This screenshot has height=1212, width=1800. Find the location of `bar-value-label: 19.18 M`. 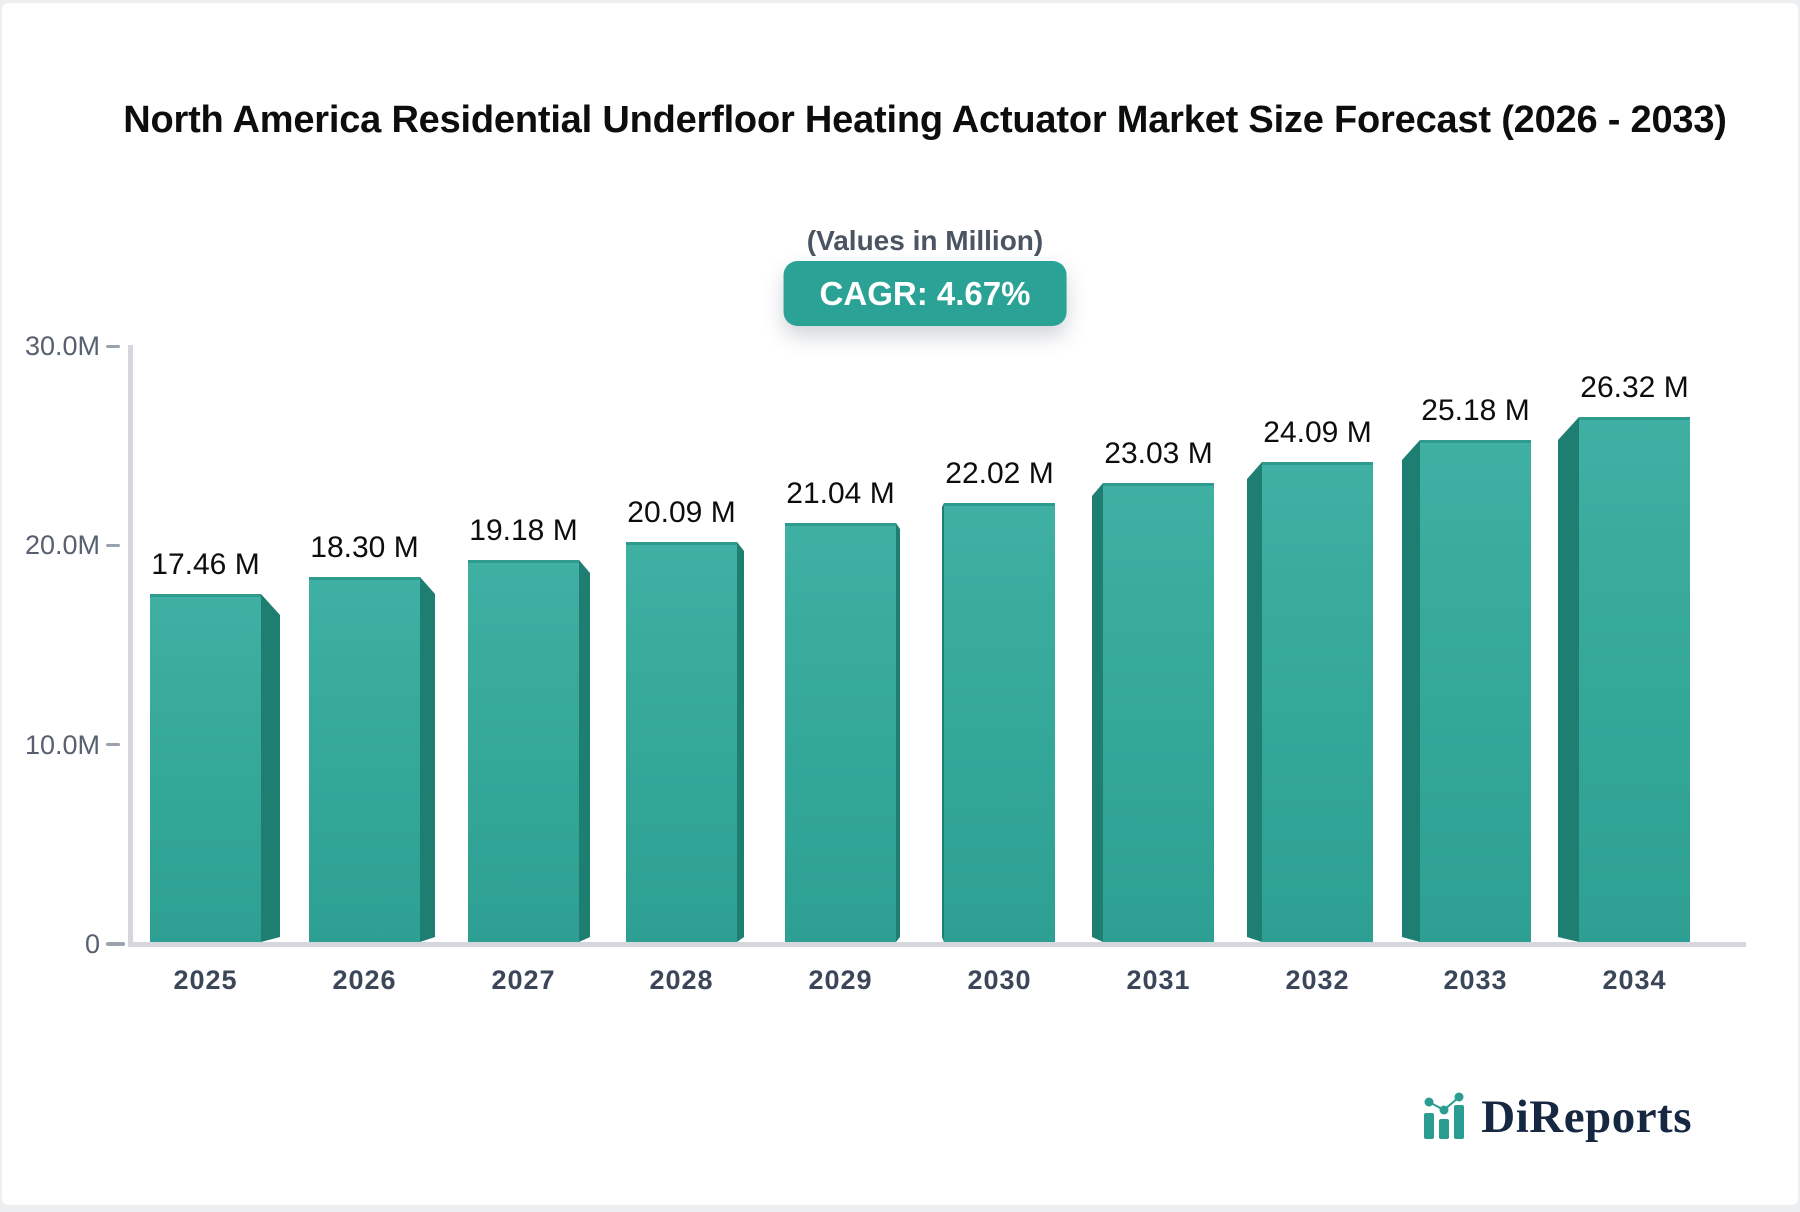

bar-value-label: 19.18 M is located at coordinates (523, 530).